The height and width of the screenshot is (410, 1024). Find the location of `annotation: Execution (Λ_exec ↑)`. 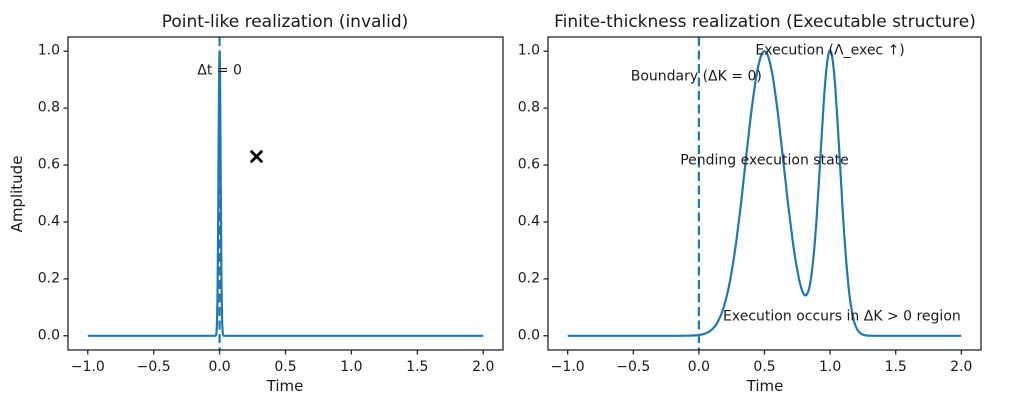

annotation: Execution (Λ_exec ↑) is located at coordinates (830, 50).